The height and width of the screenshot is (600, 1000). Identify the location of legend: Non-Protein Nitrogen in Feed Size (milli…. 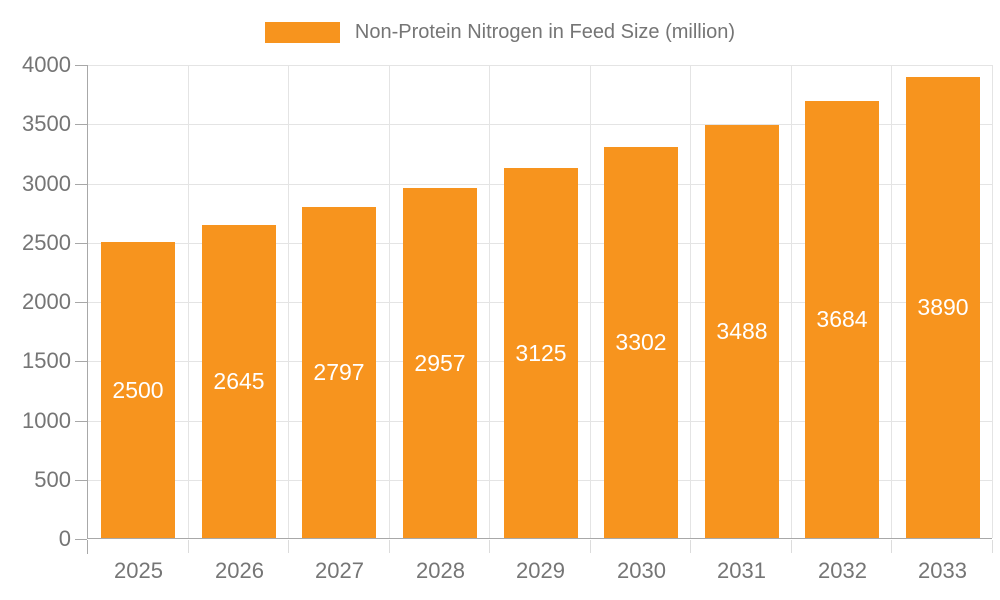
(500, 32).